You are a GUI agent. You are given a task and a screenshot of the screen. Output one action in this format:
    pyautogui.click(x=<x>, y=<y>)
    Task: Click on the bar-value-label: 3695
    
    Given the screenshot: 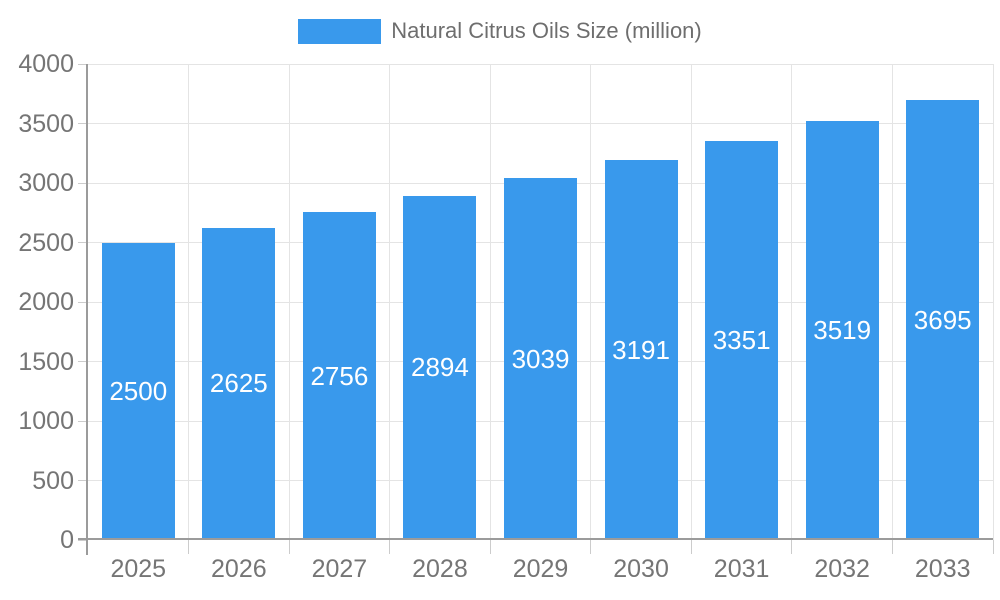 What is the action you would take?
    pyautogui.click(x=942, y=319)
    